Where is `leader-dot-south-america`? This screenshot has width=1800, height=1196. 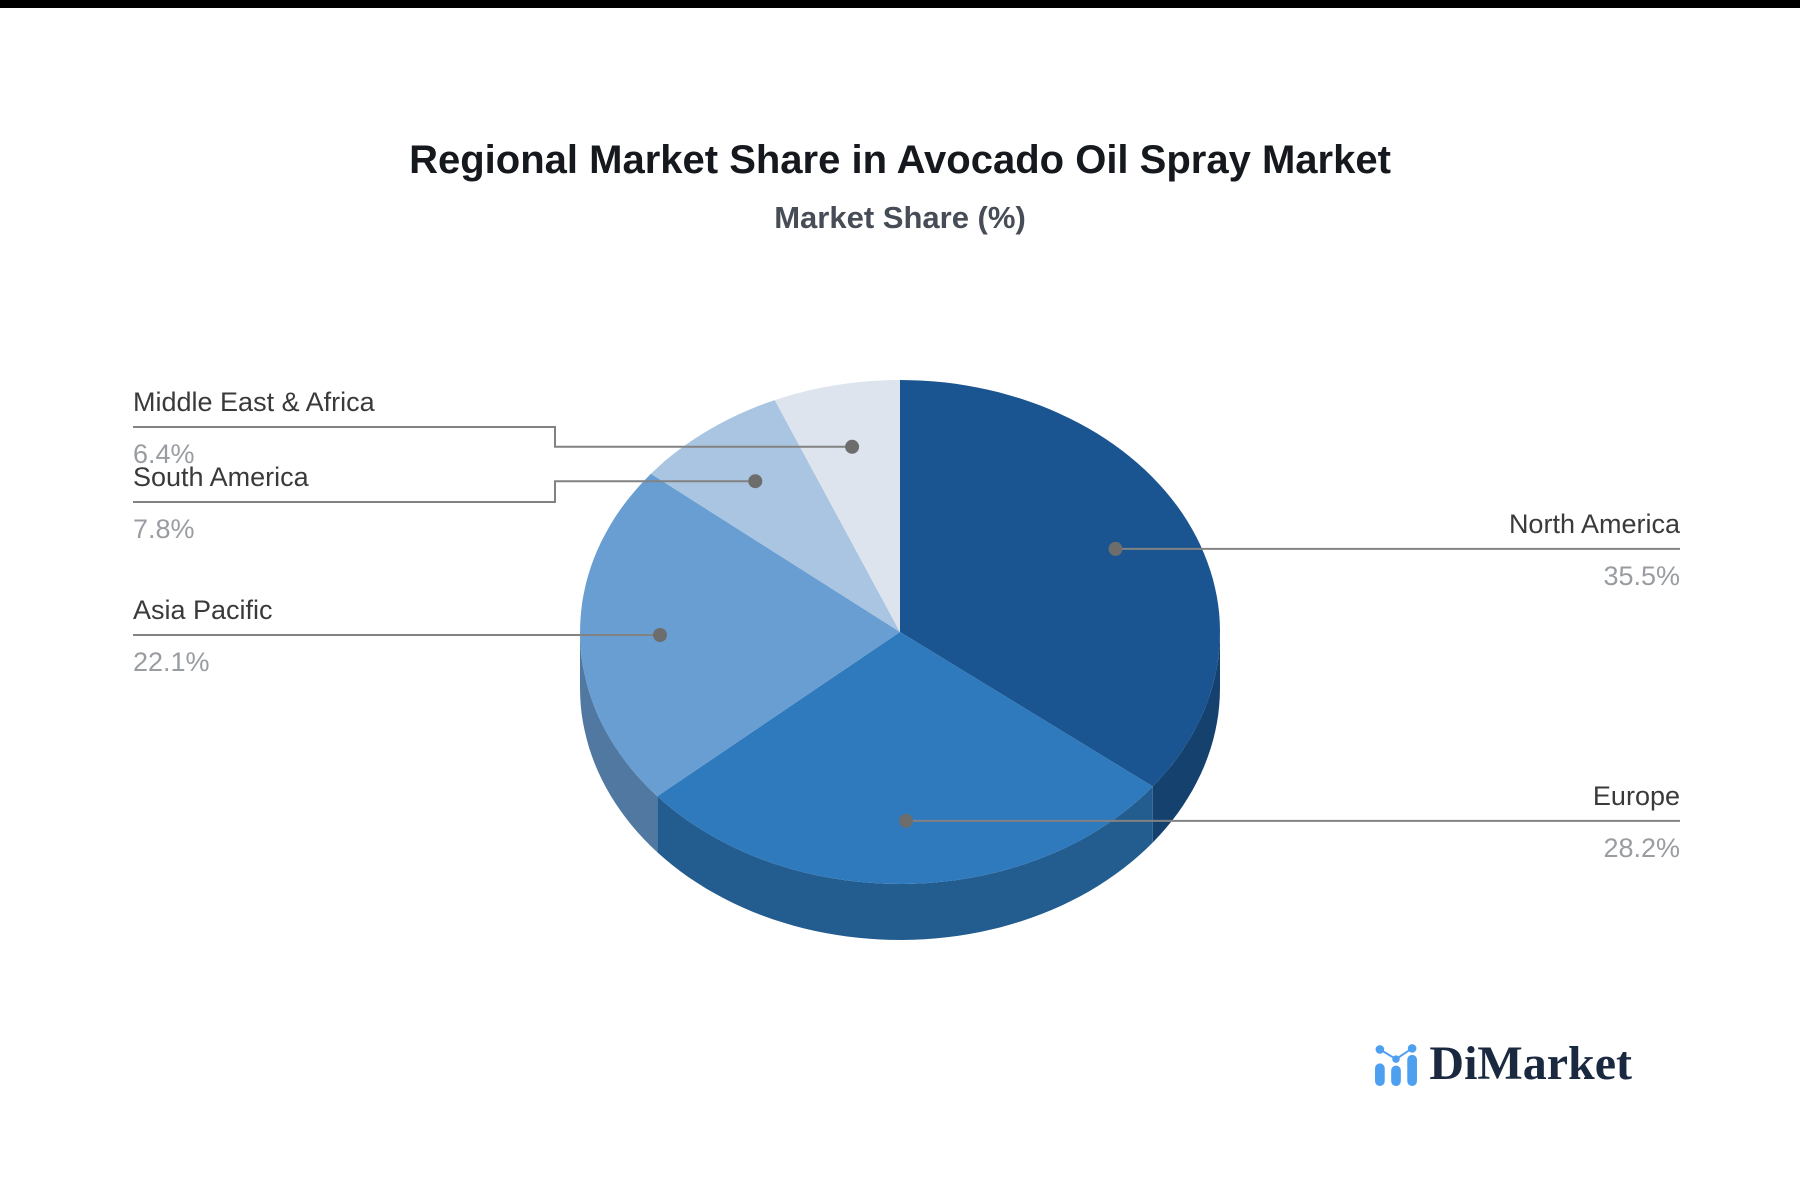 leader-dot-south-america is located at coordinates (755, 481).